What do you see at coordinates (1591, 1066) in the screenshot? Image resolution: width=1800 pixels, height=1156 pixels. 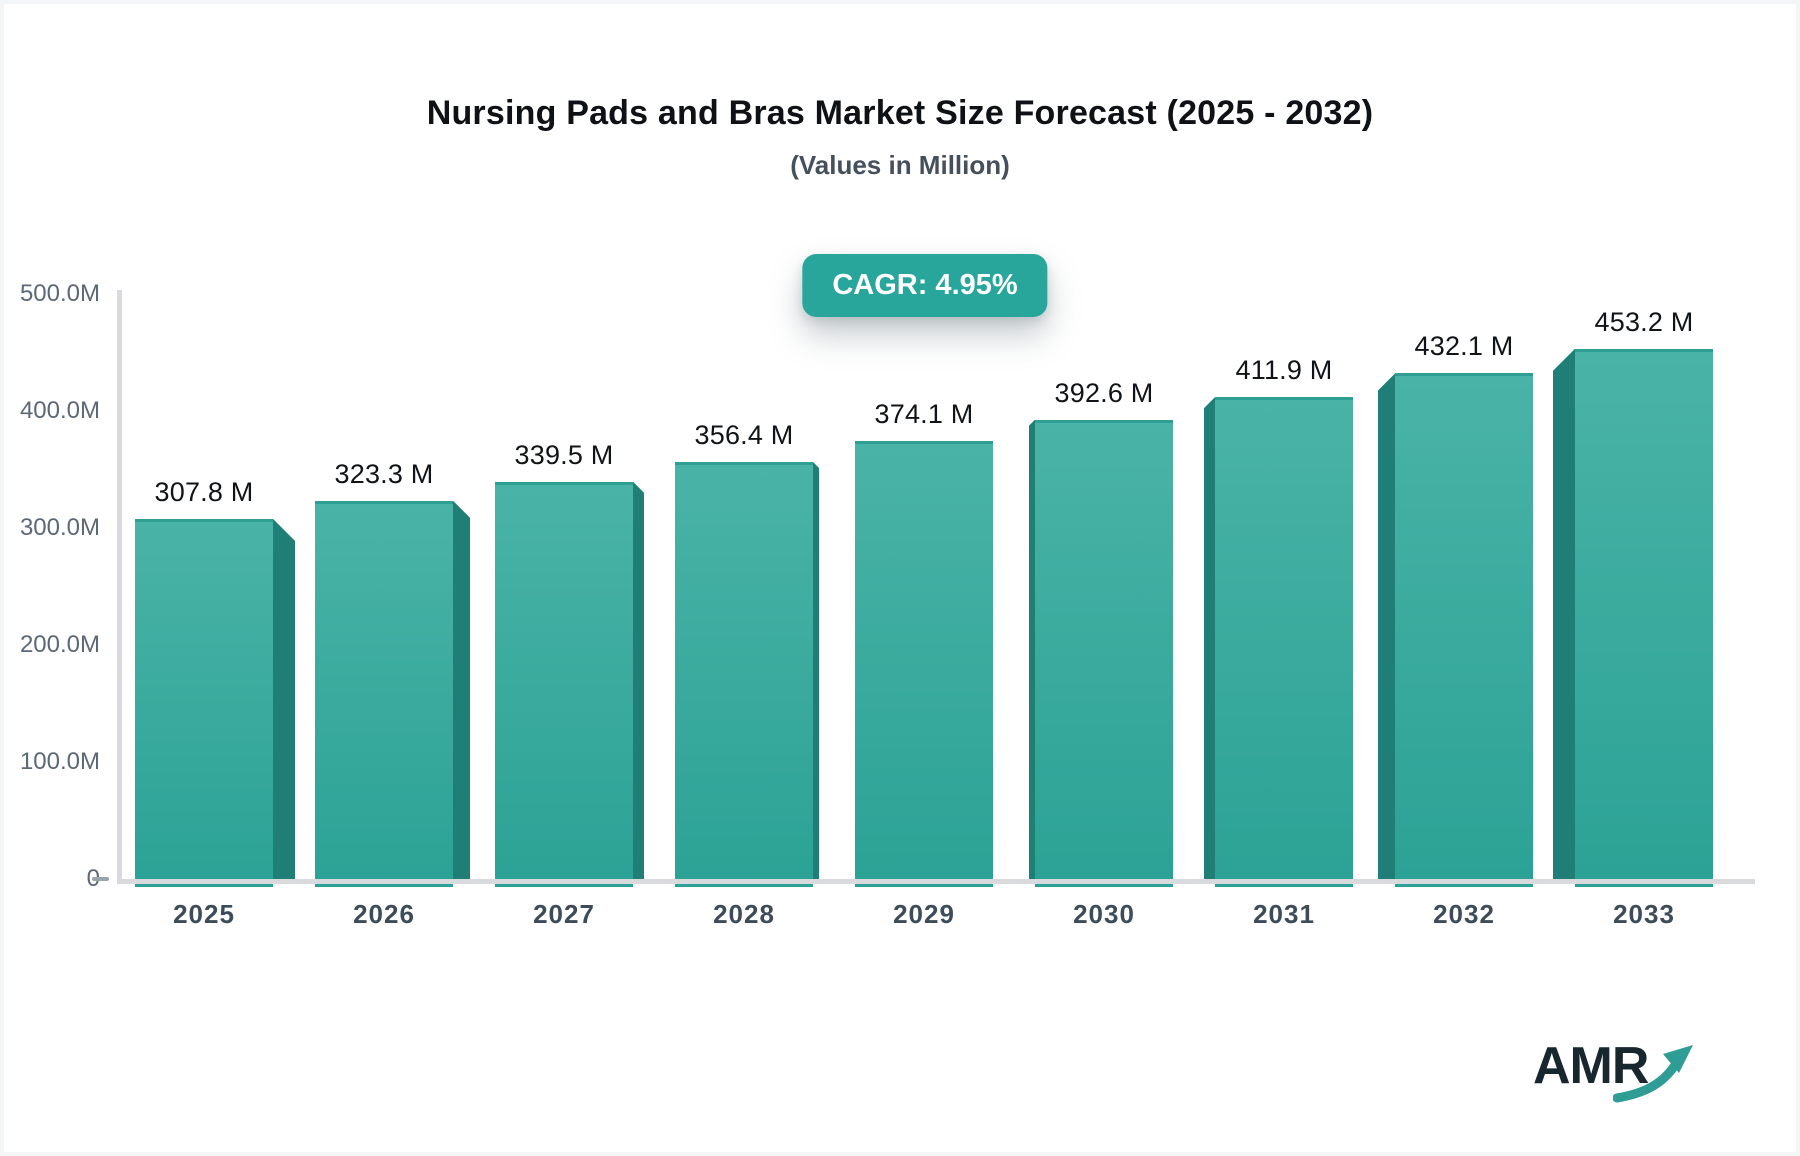 I see `amr-logo-text: AMR` at bounding box center [1591, 1066].